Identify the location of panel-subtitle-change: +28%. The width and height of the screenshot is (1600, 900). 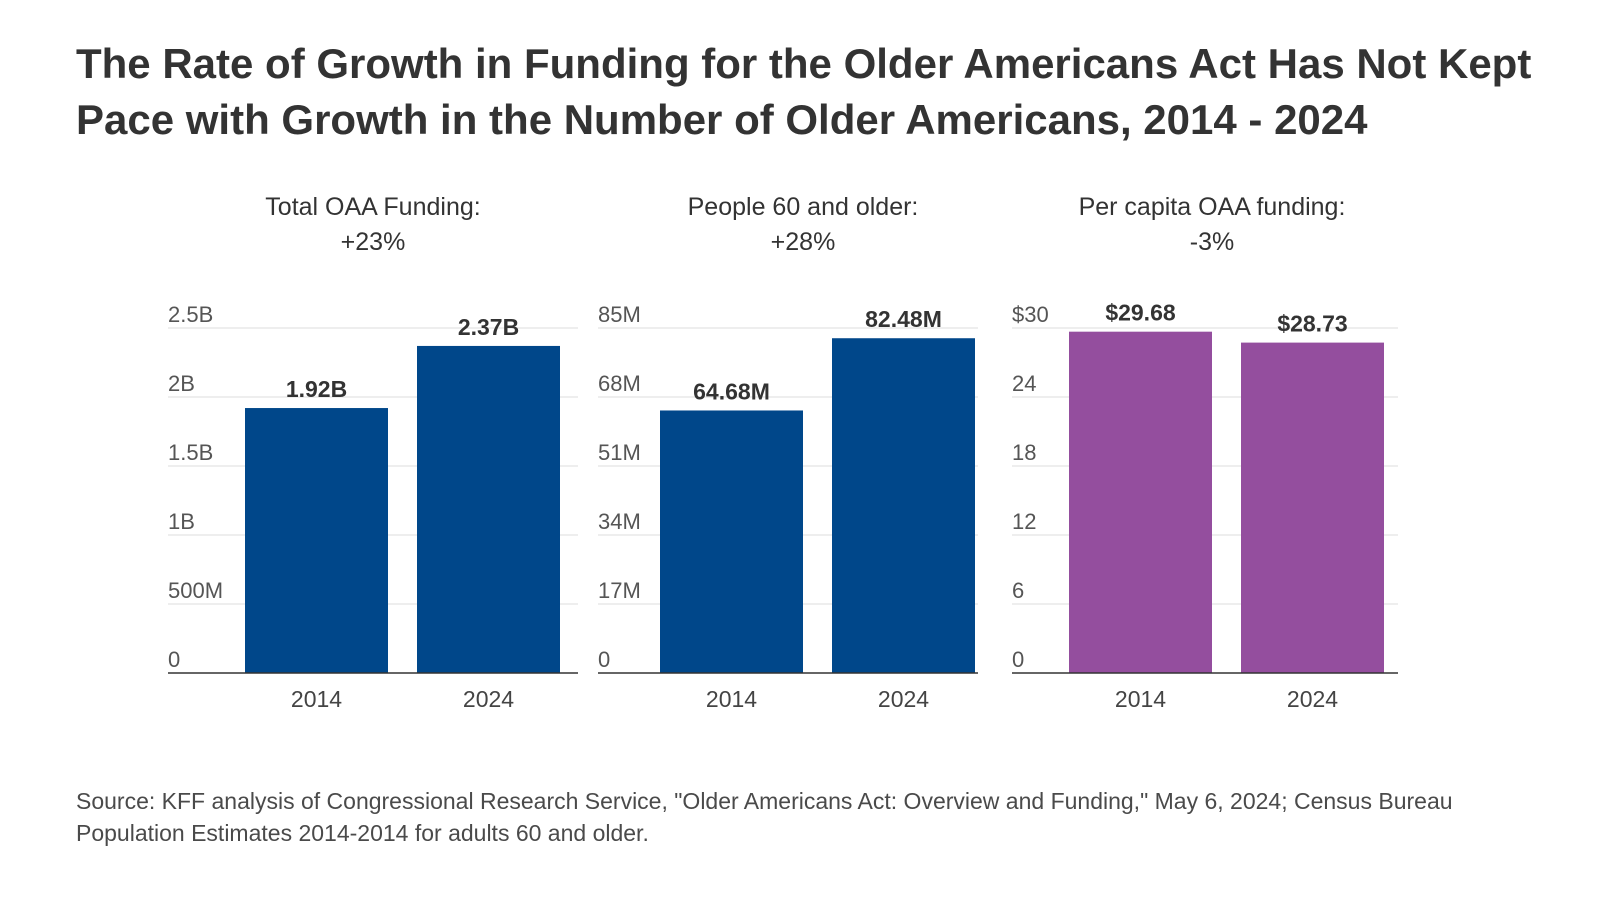
(803, 242).